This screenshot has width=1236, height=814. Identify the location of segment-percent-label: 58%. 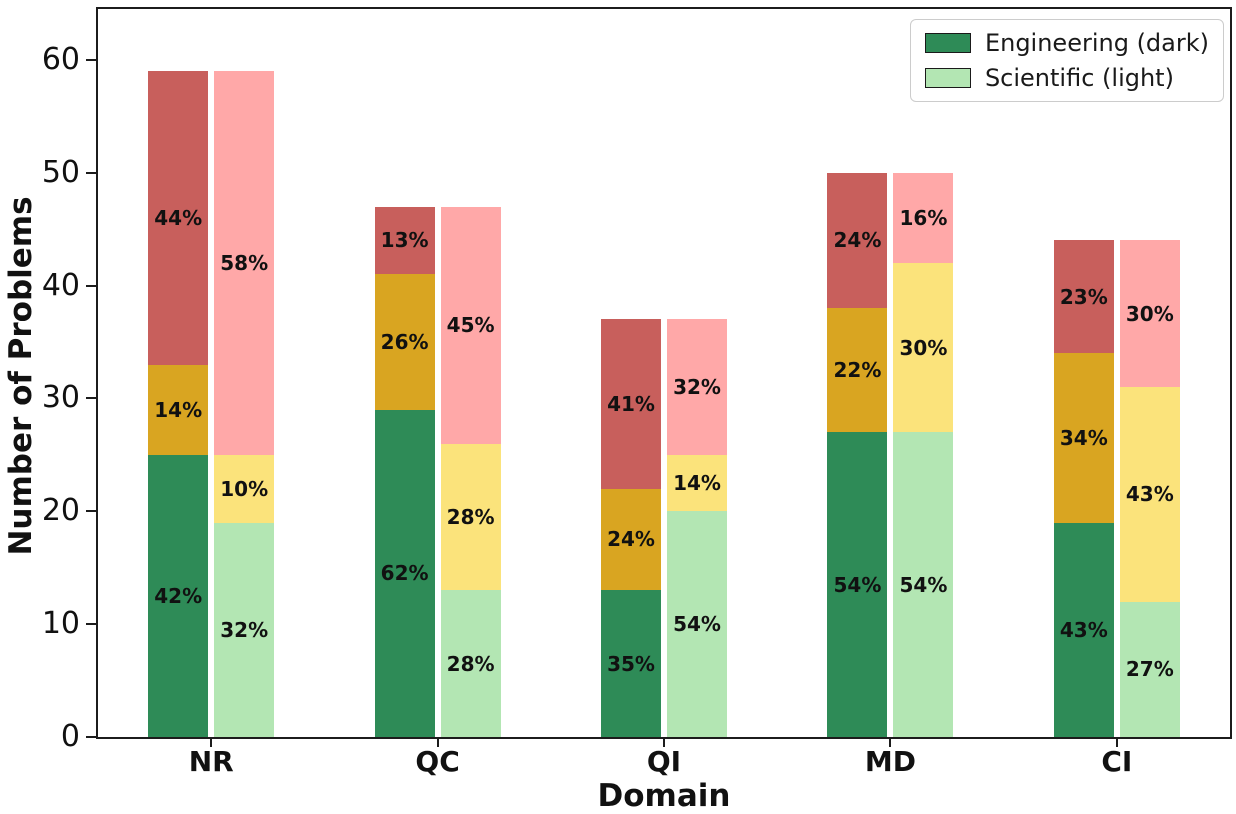
(244, 262).